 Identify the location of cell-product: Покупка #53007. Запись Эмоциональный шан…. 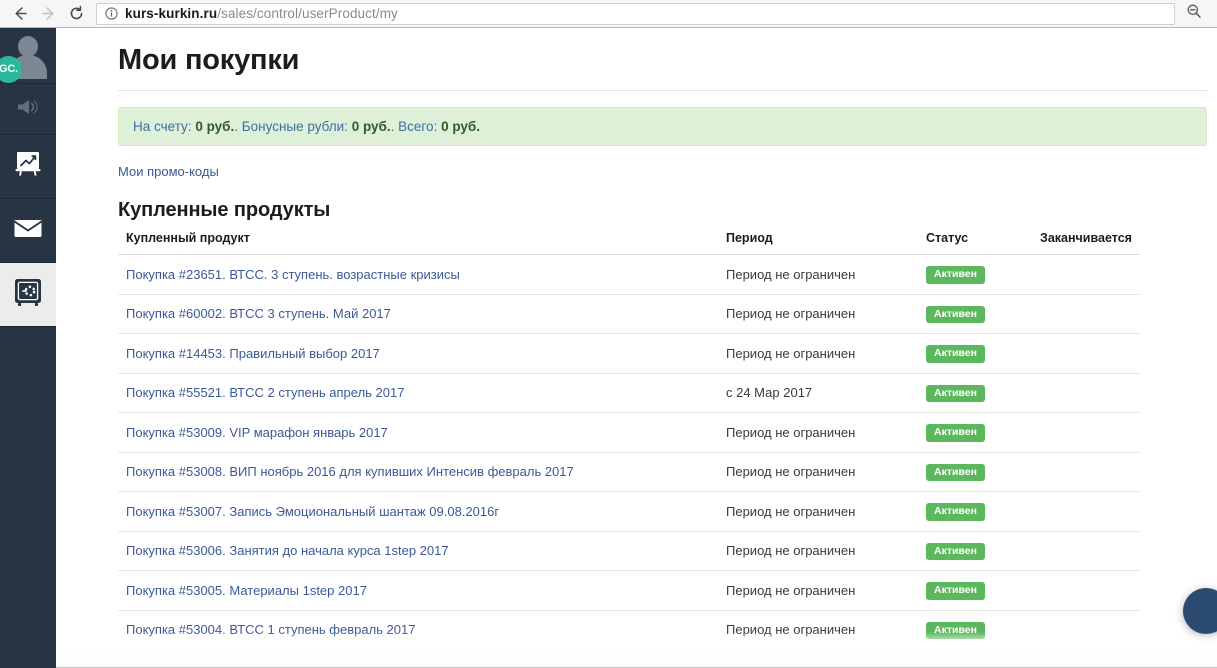
(422, 511).